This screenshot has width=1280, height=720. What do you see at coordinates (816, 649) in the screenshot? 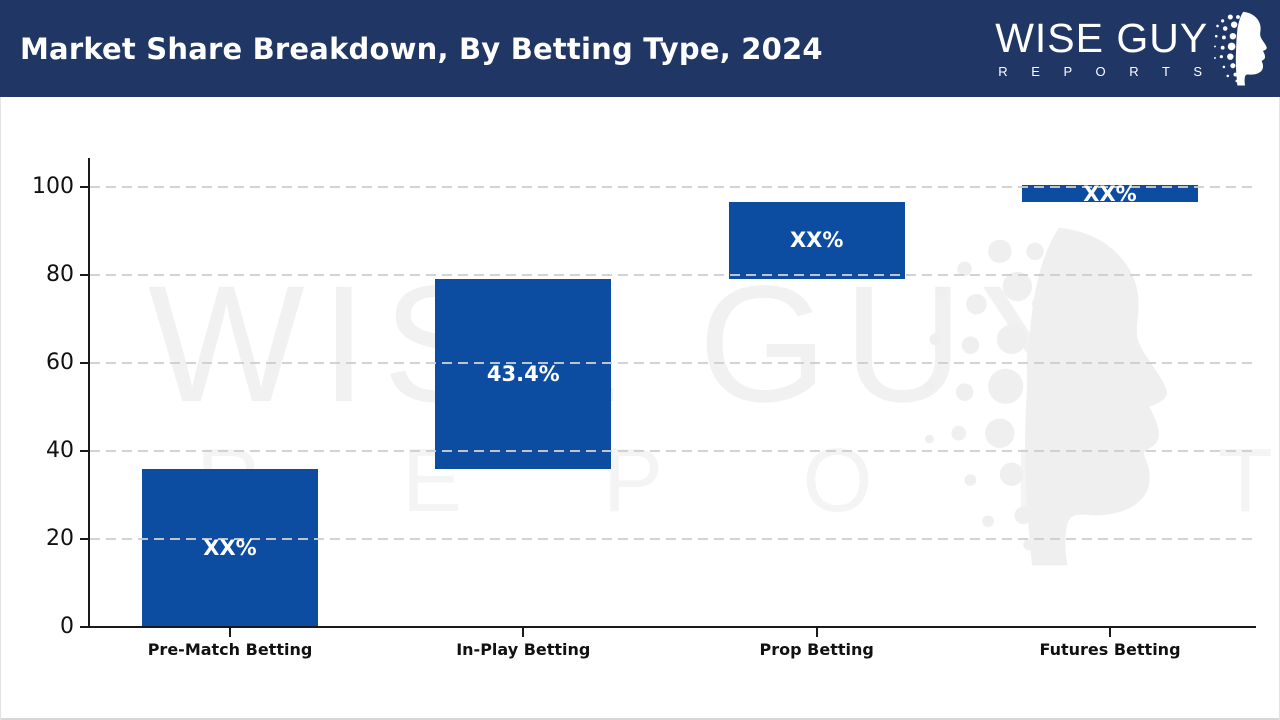
I see `x-tick-label-2: Prop Betting` at bounding box center [816, 649].